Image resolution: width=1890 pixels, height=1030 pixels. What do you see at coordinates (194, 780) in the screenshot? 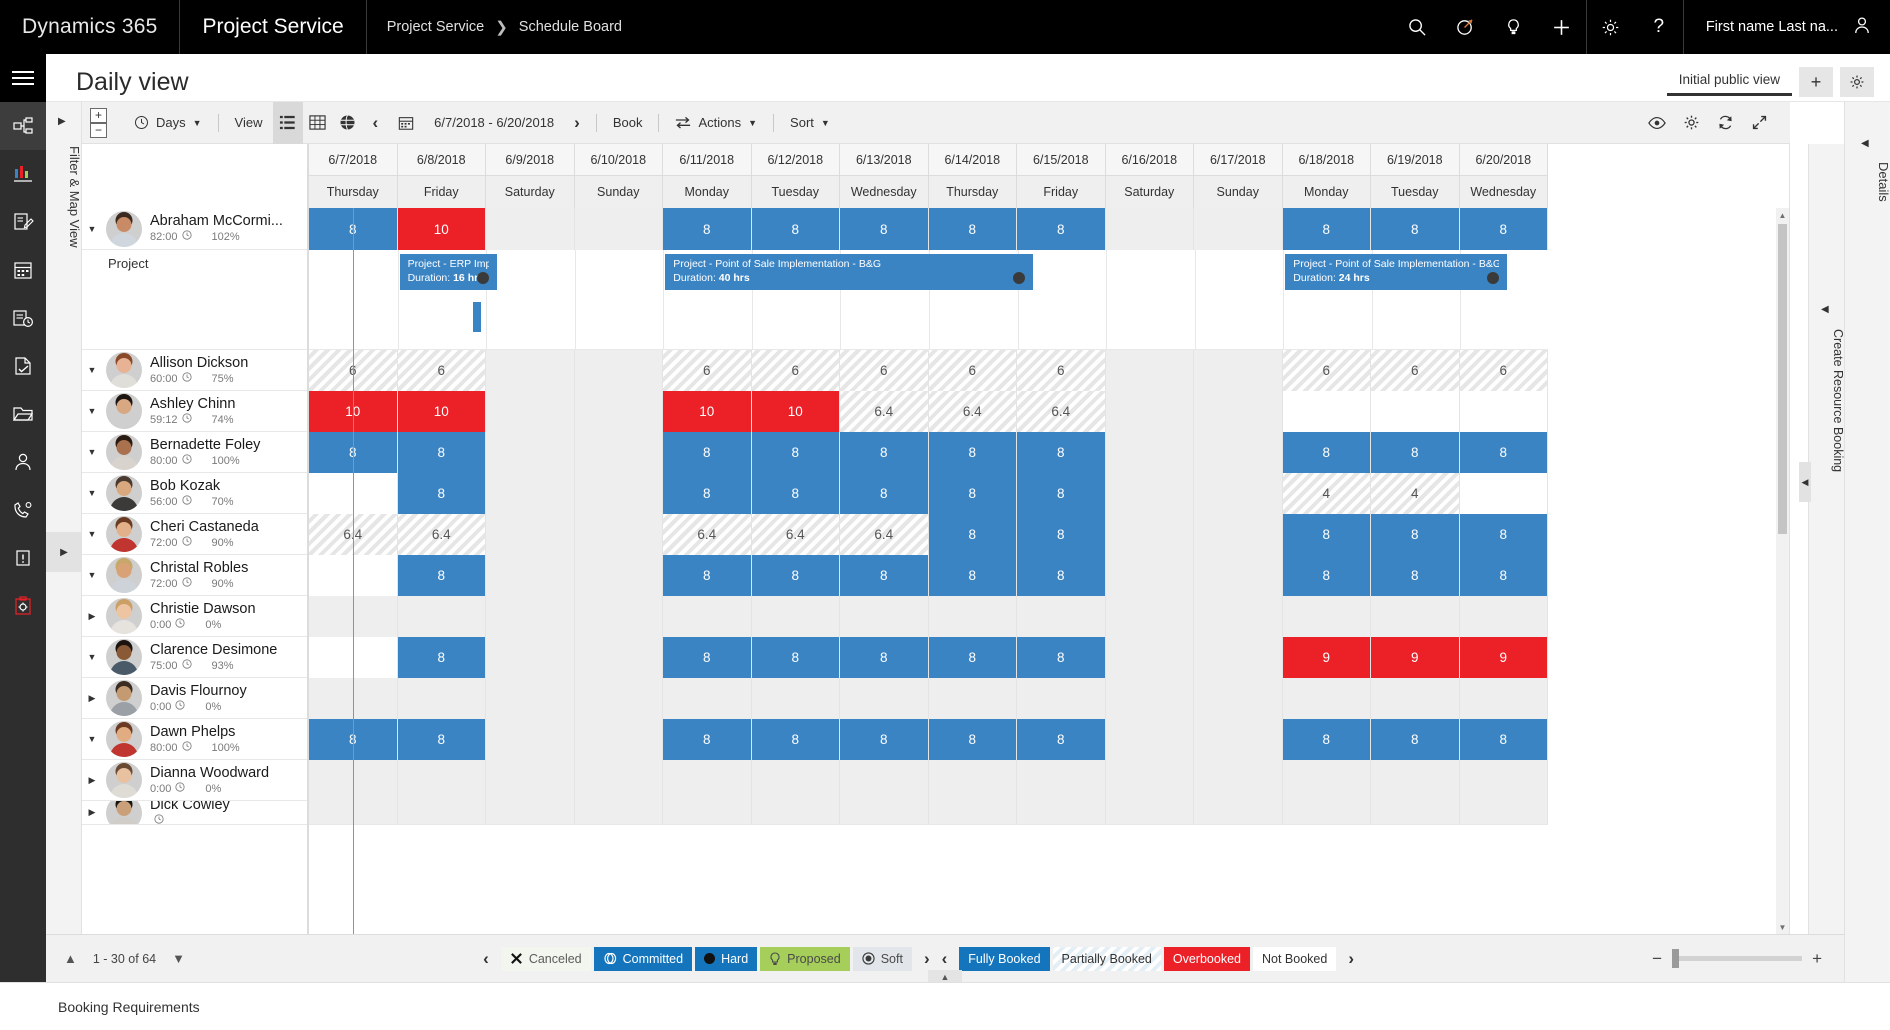
I see `resource-row: ▶ Dianna Woodward 0:00 0%` at bounding box center [194, 780].